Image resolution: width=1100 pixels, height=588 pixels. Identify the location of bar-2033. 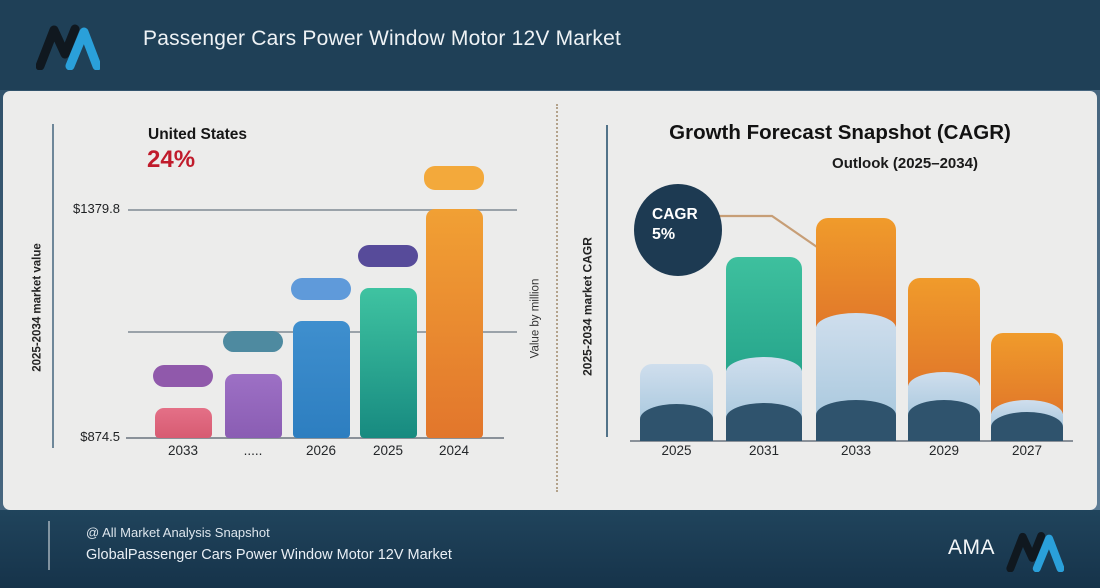
(183, 422).